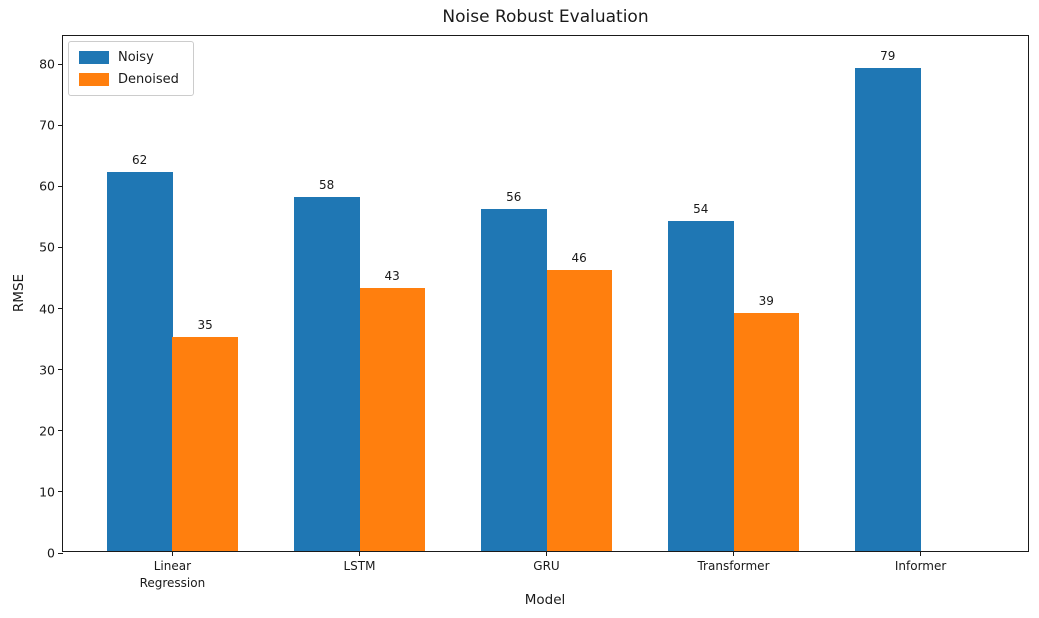 Image resolution: width=1039 pixels, height=618 pixels. What do you see at coordinates (172, 574) in the screenshot?
I see `x-tick-label-linear-regression: Linear Regression` at bounding box center [172, 574].